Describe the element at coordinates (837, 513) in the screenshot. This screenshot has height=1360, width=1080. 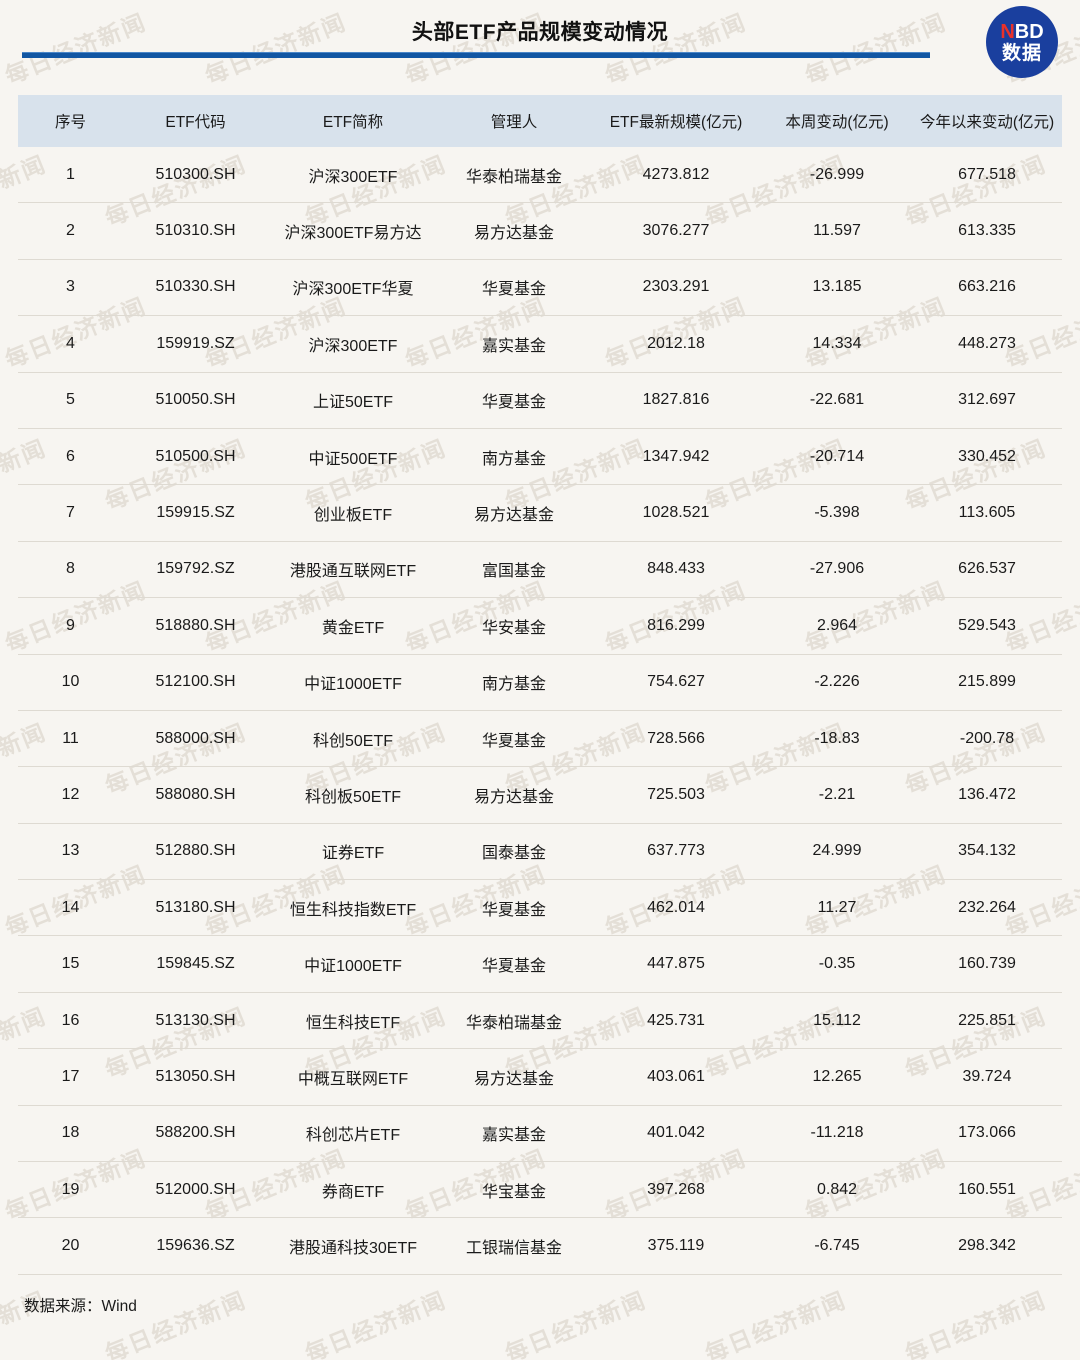
I see `cell-weekly-change: -5.398` at that location.